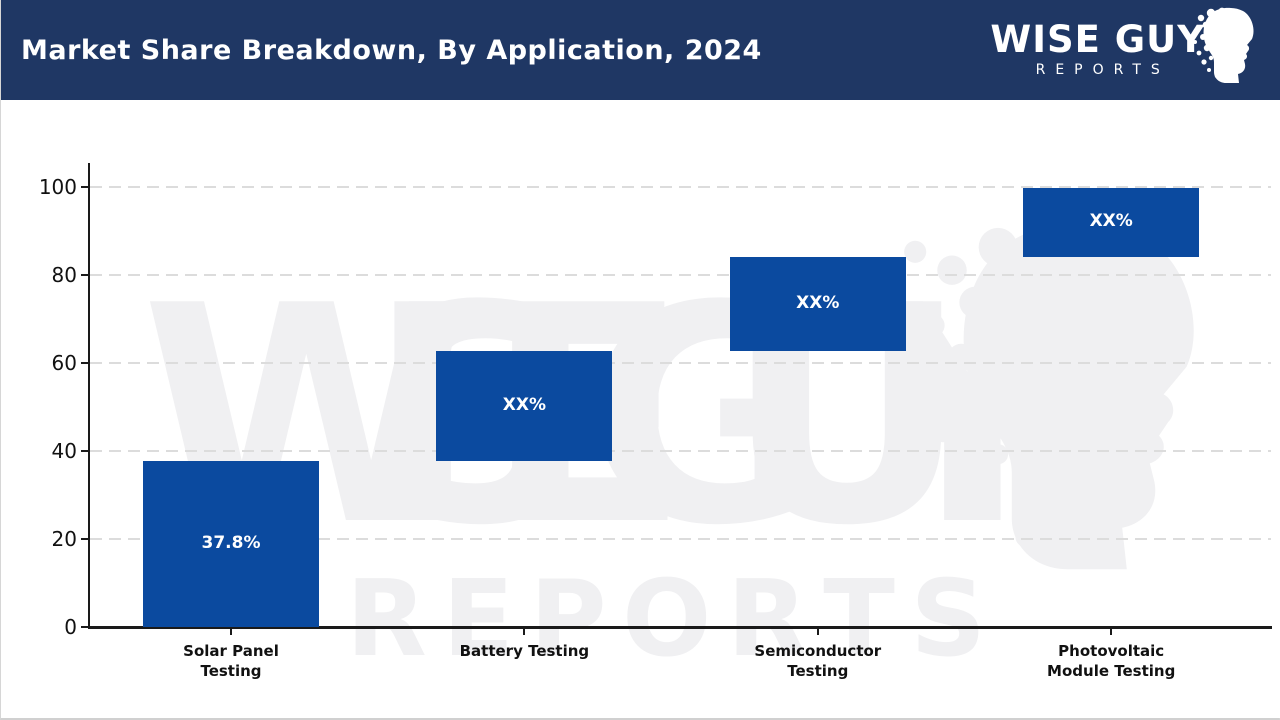 The height and width of the screenshot is (720, 1280). Describe the element at coordinates (64, 275) in the screenshot. I see `y-tick-label-80: 80` at that location.